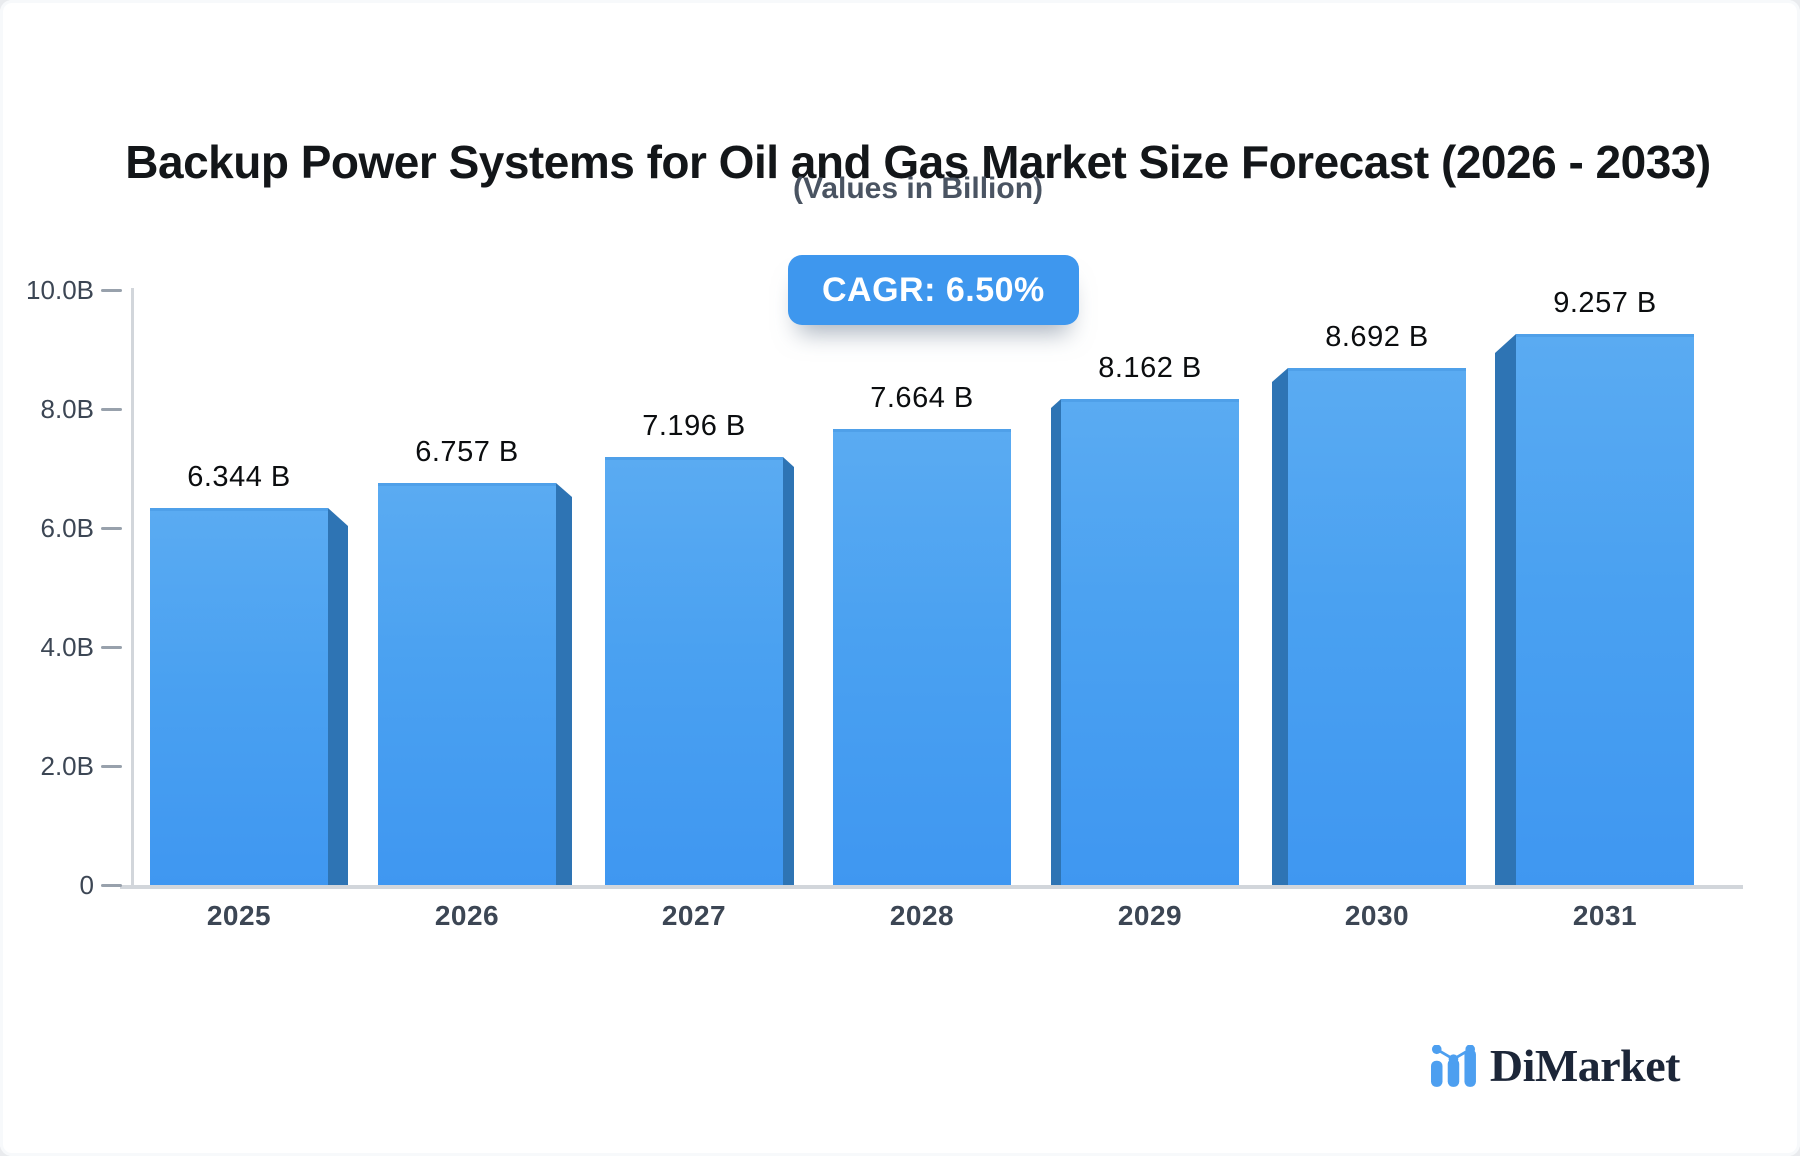  I want to click on y-axis-tick-label: 2.0B, so click(67, 766).